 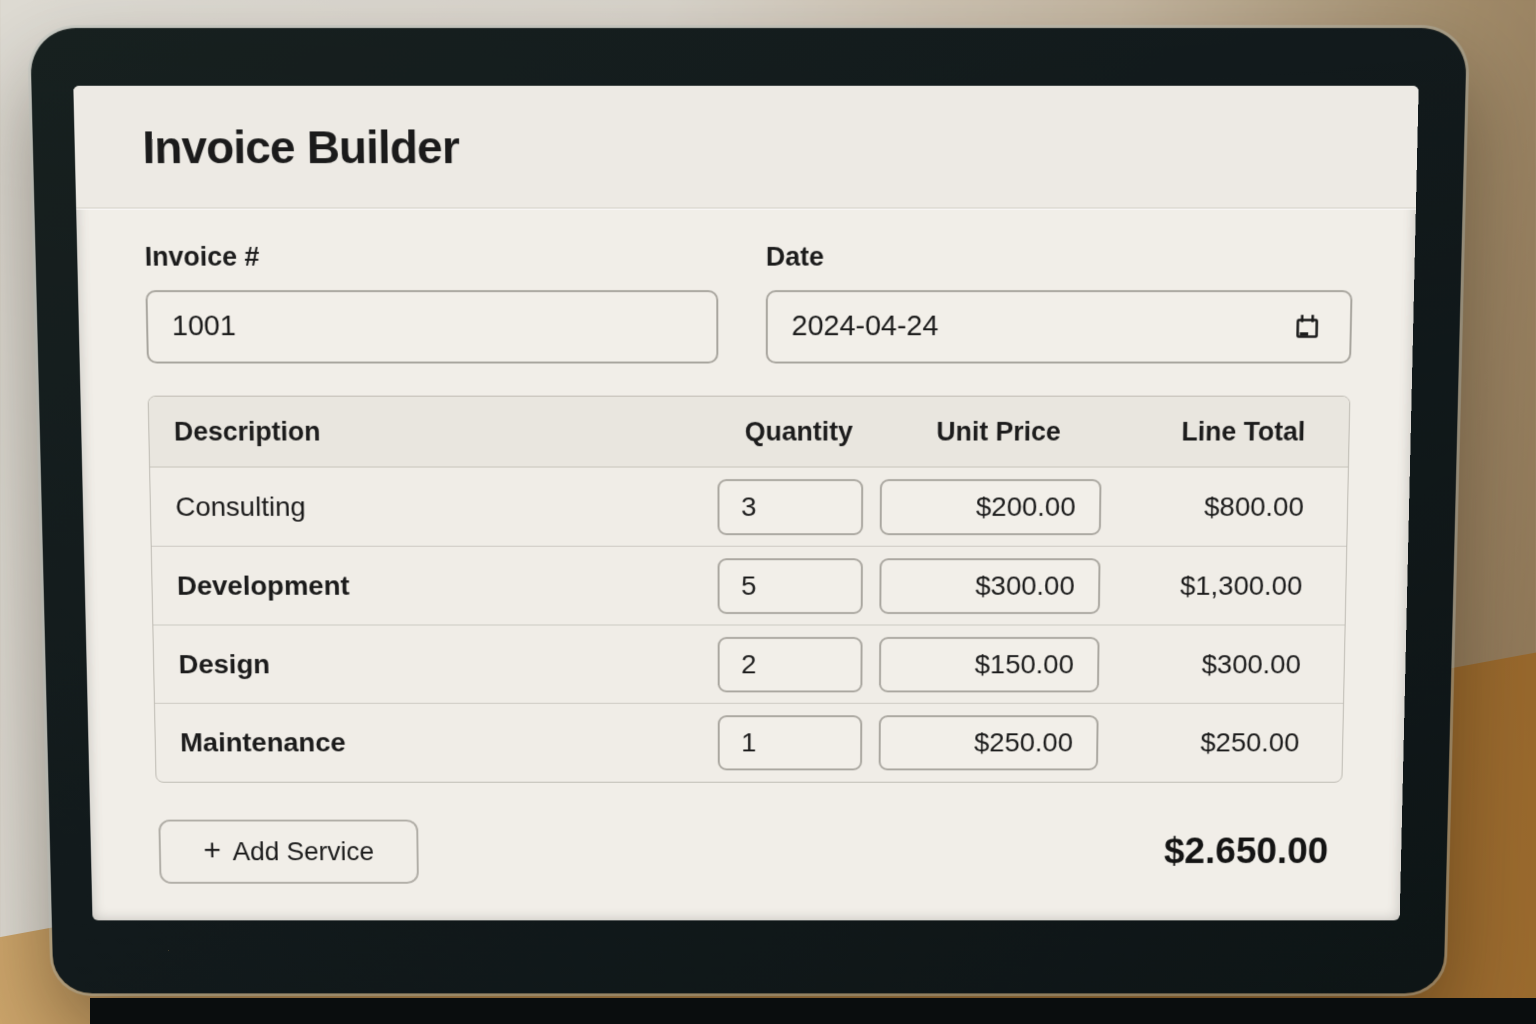 What do you see at coordinates (794, 257) in the screenshot?
I see `date-label: Date` at bounding box center [794, 257].